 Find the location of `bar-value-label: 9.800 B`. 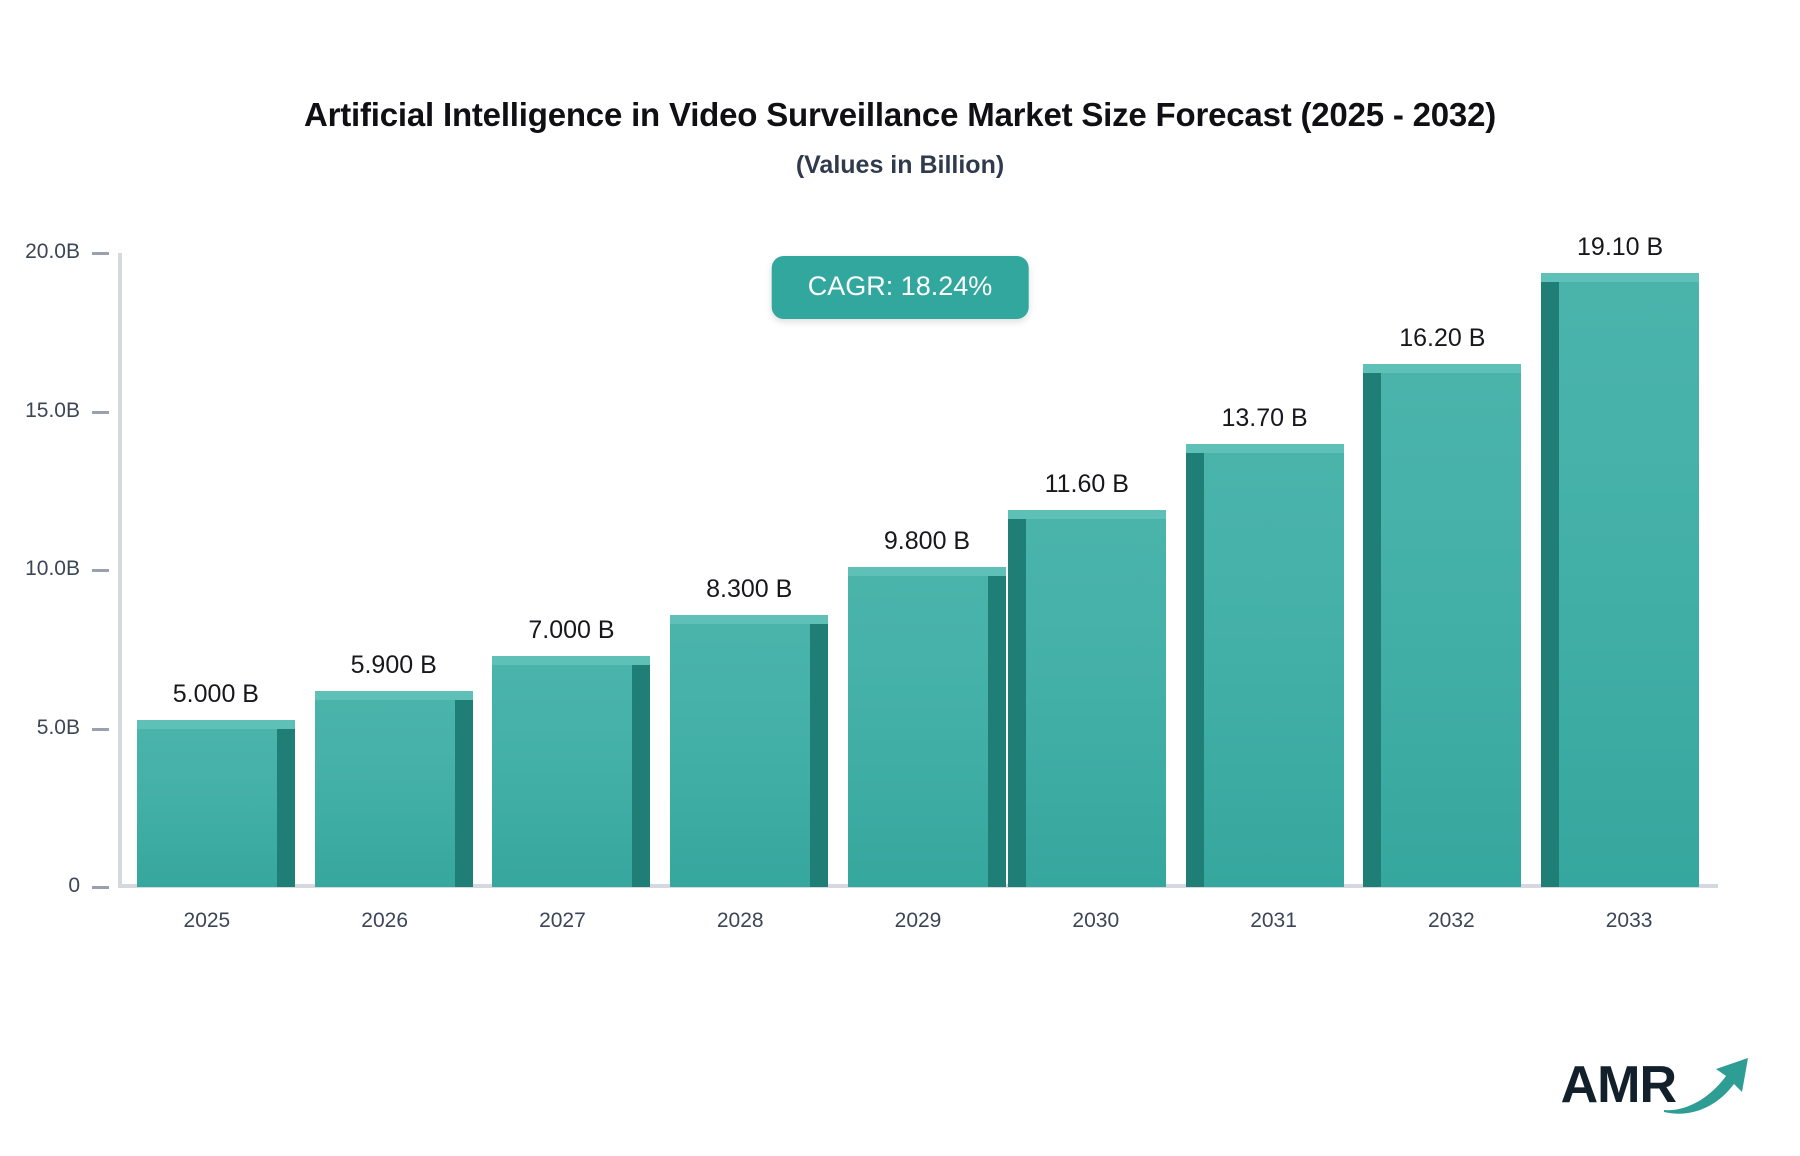

bar-value-label: 9.800 B is located at coordinates (927, 541).